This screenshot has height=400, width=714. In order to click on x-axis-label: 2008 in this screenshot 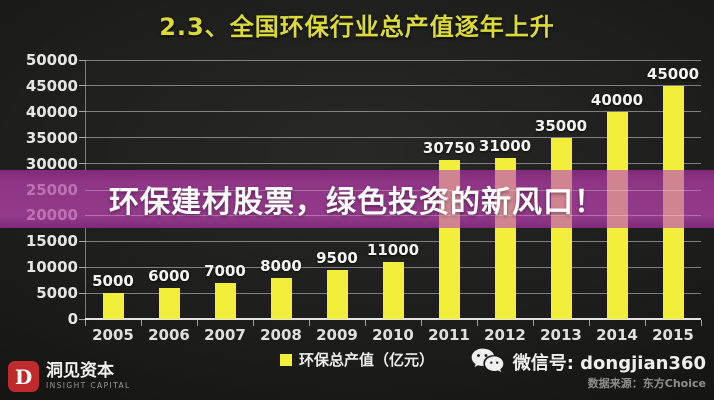, I will do `click(281, 335)`.